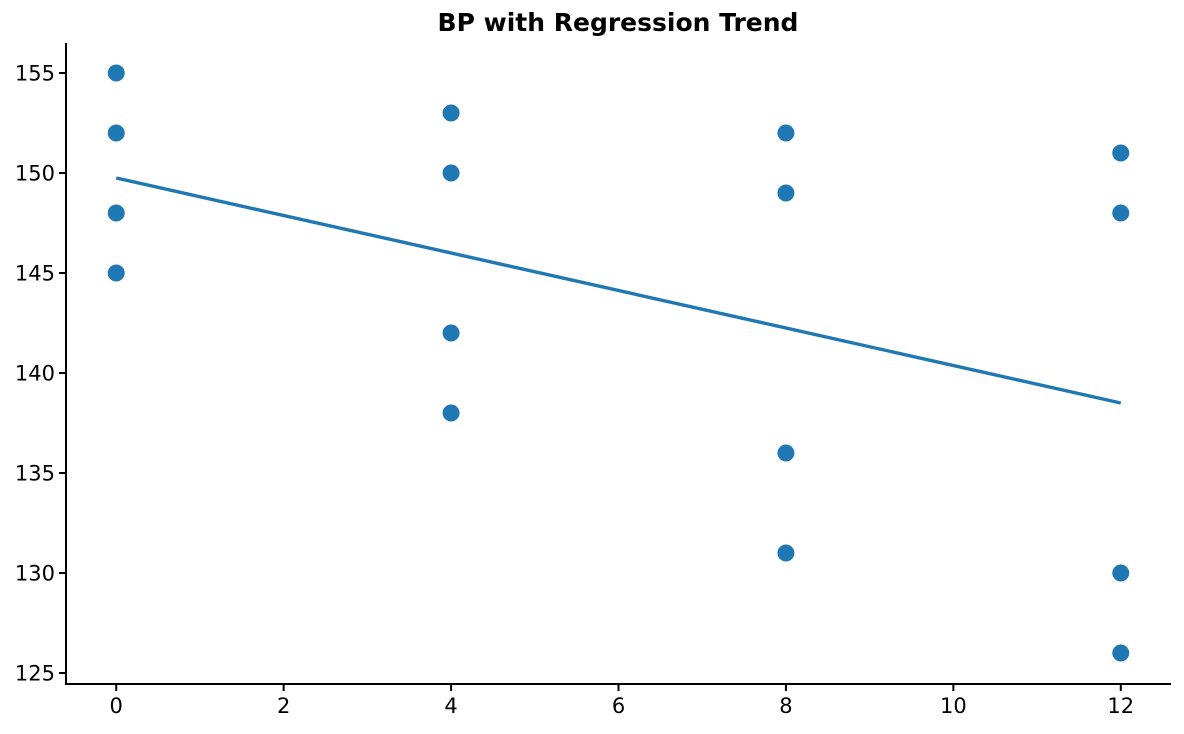  What do you see at coordinates (450, 706) in the screenshot?
I see `x-tick-label: 4` at bounding box center [450, 706].